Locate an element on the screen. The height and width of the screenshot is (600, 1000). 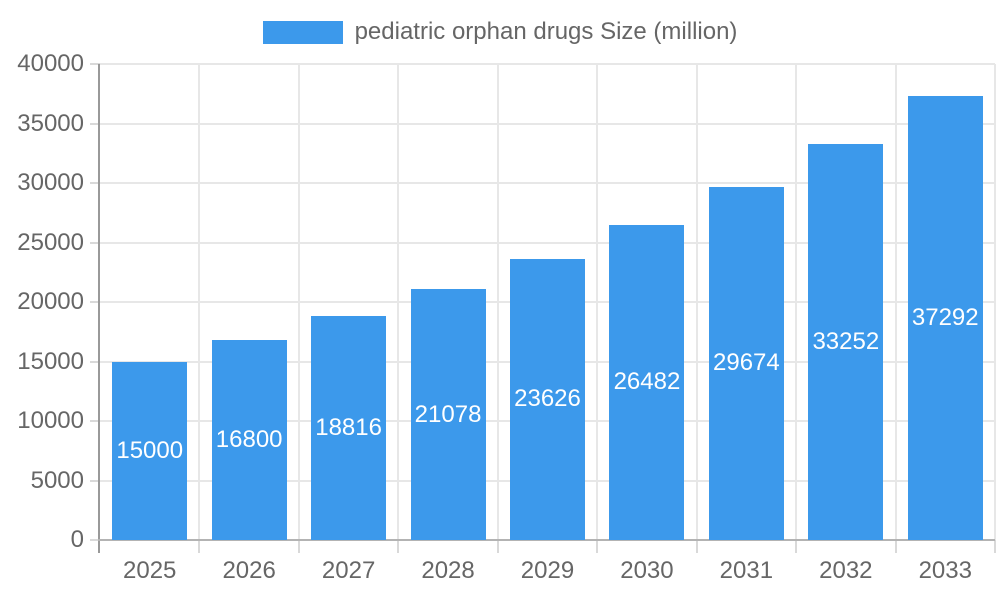
y-tick-label: 40000 is located at coordinates (50, 63).